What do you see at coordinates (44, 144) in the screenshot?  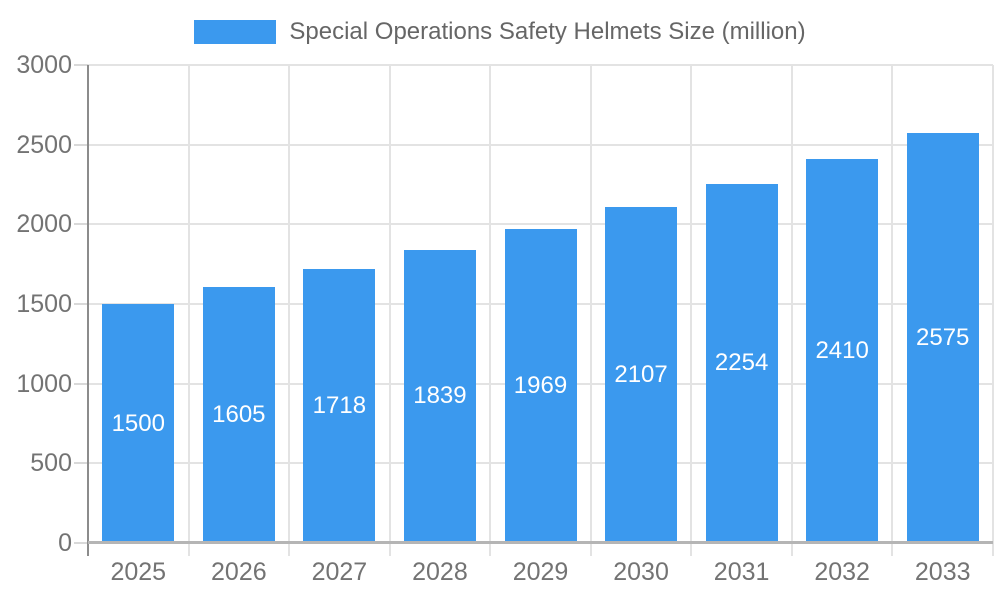 I see `y-axis-label: 2500` at bounding box center [44, 144].